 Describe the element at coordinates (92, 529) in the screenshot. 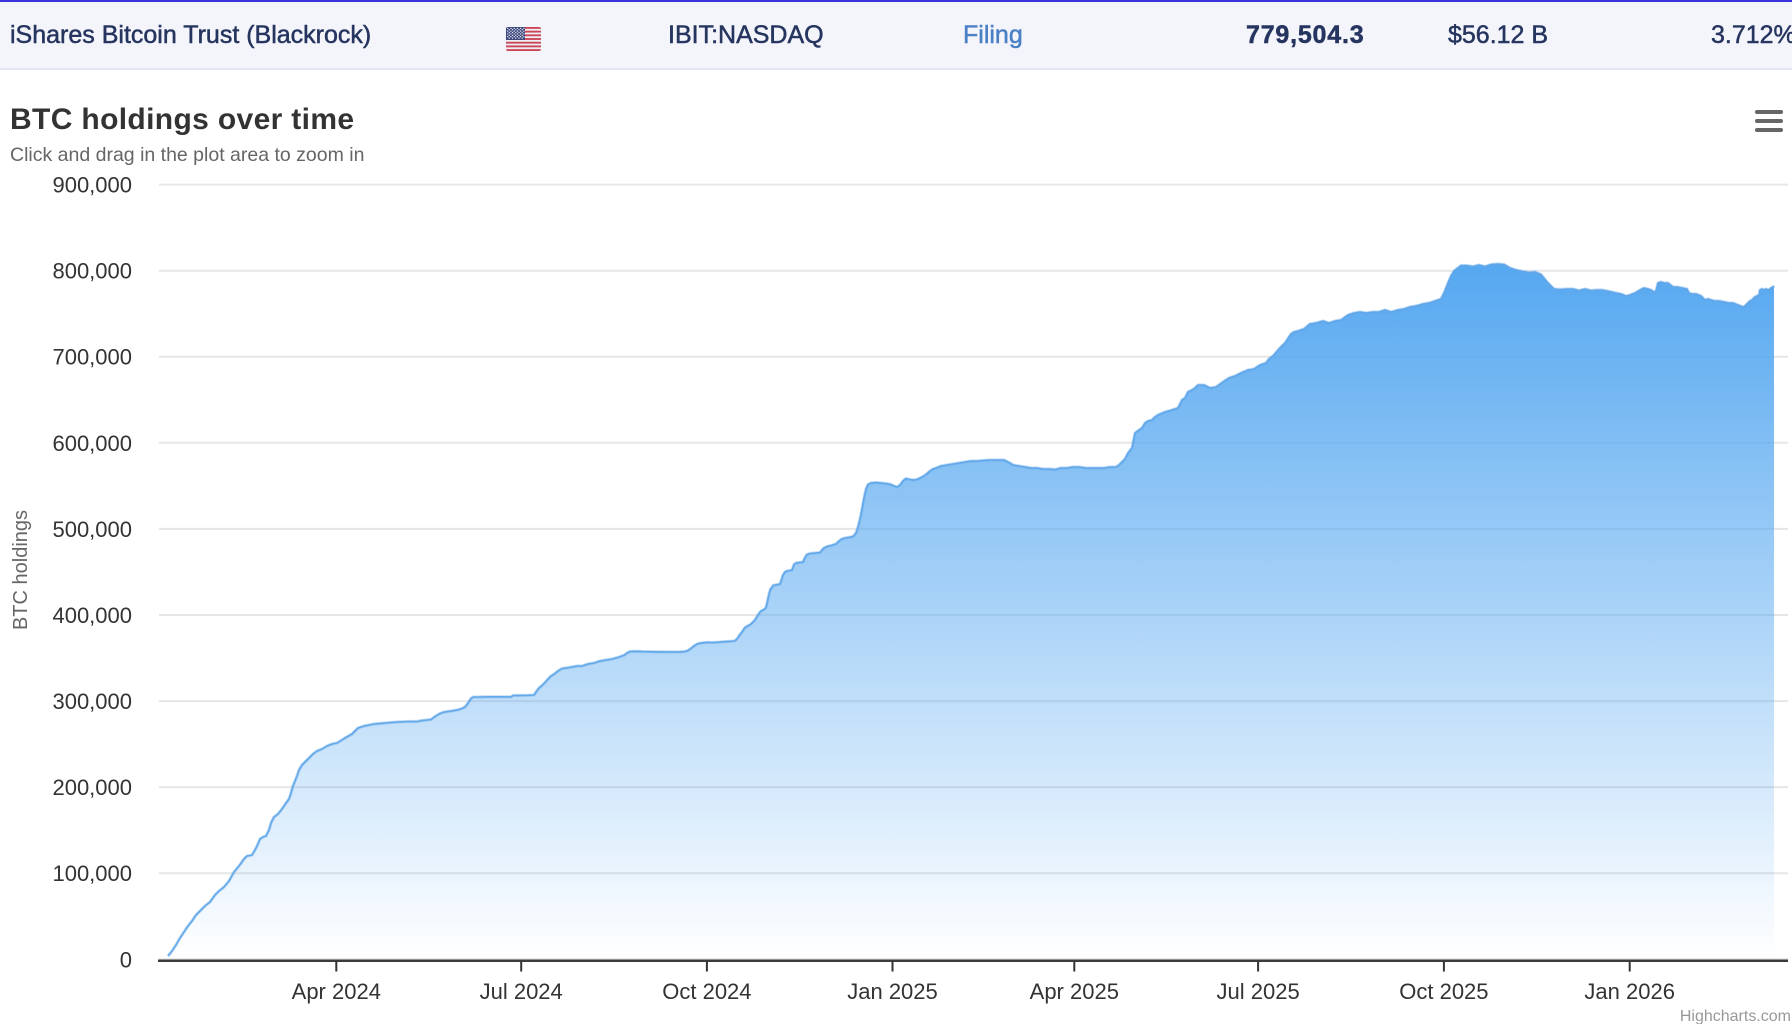

I see `svg-text: 500,000` at that location.